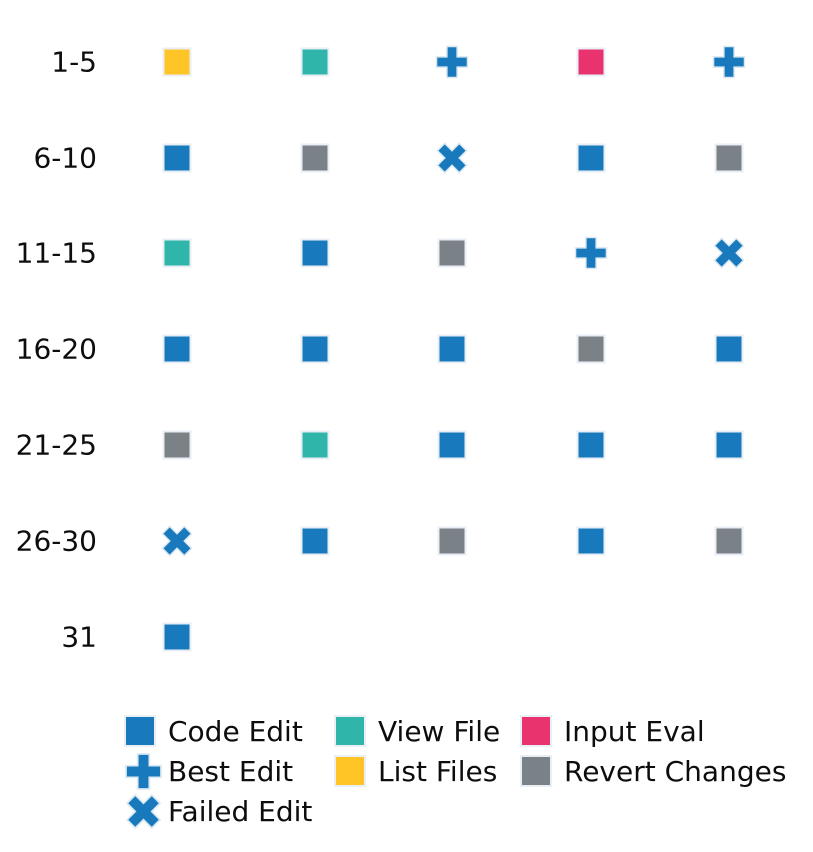 The width and height of the screenshot is (813, 852). Describe the element at coordinates (634, 731) in the screenshot. I see `legend-label-input-eval: Input Eval` at that location.